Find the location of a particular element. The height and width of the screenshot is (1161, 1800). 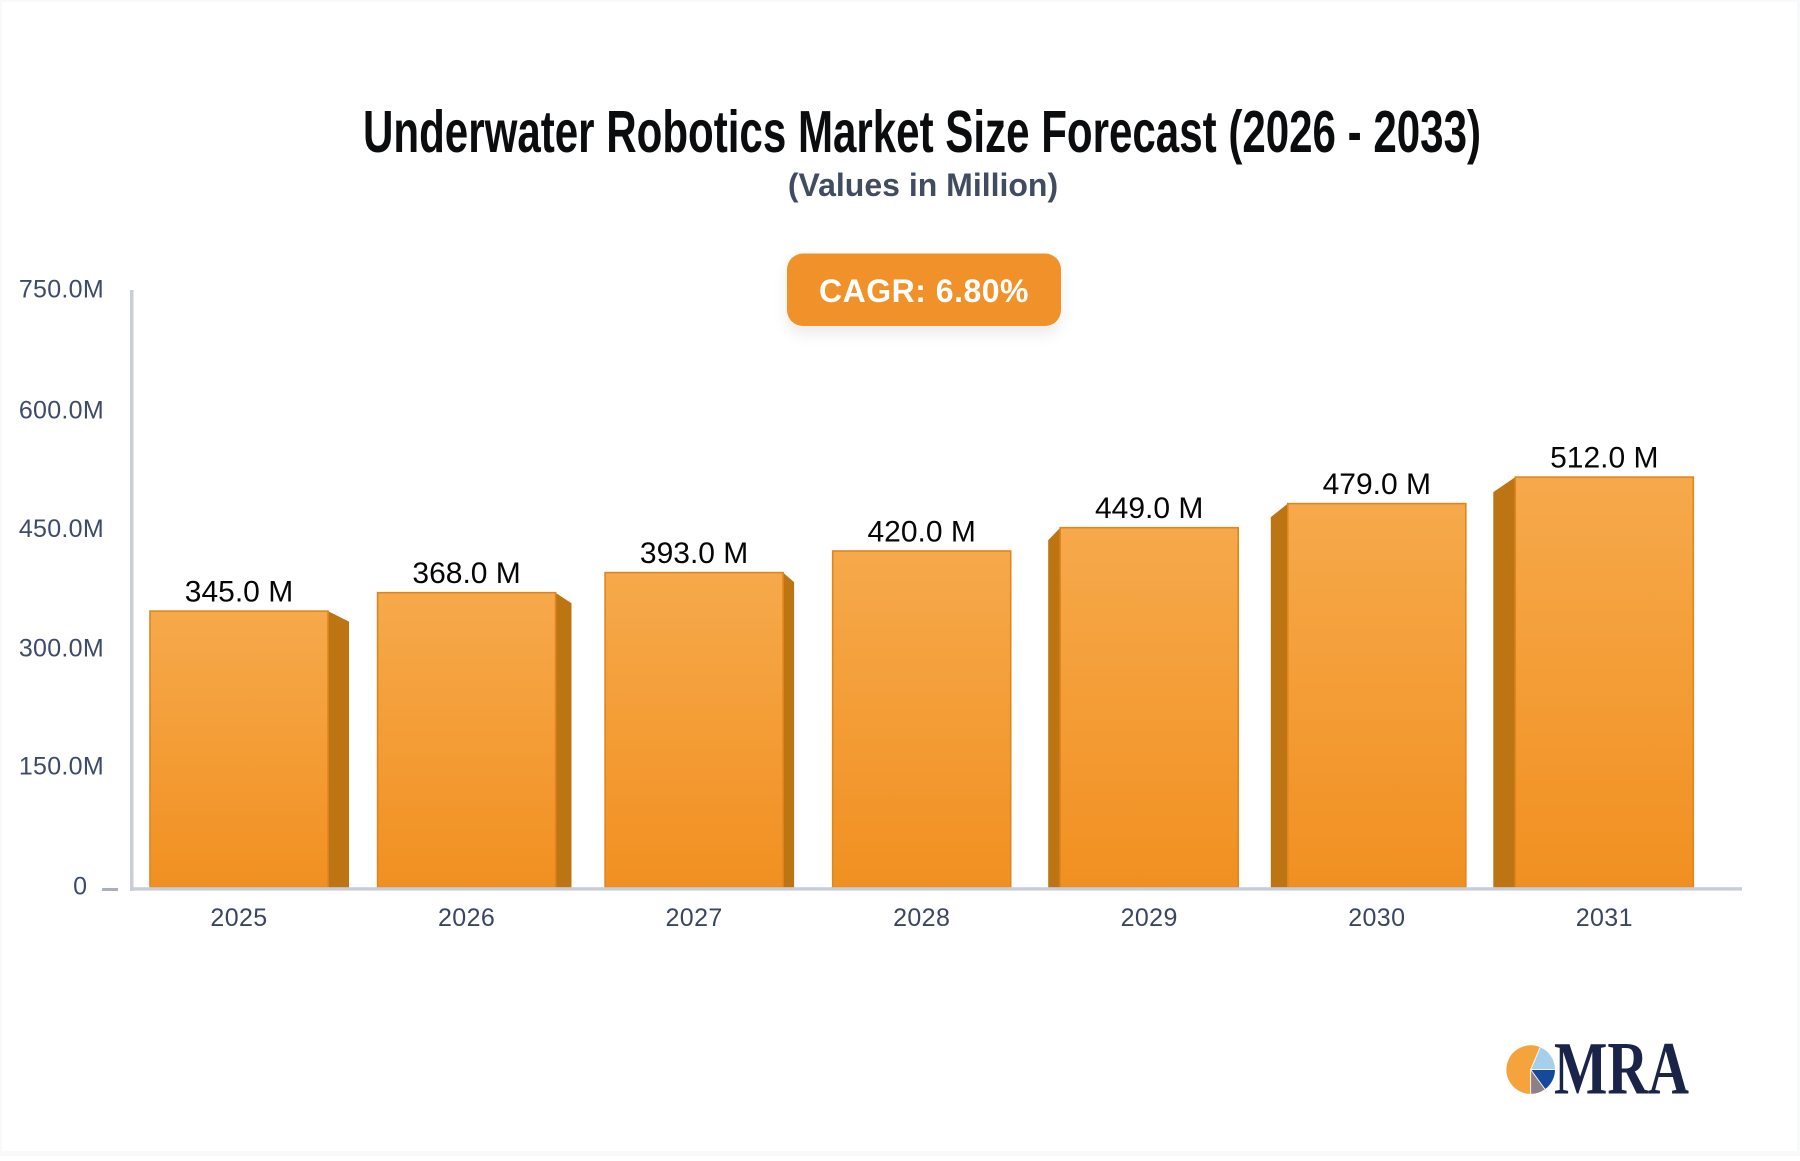

svg-text: 479.0 M is located at coordinates (1377, 484).